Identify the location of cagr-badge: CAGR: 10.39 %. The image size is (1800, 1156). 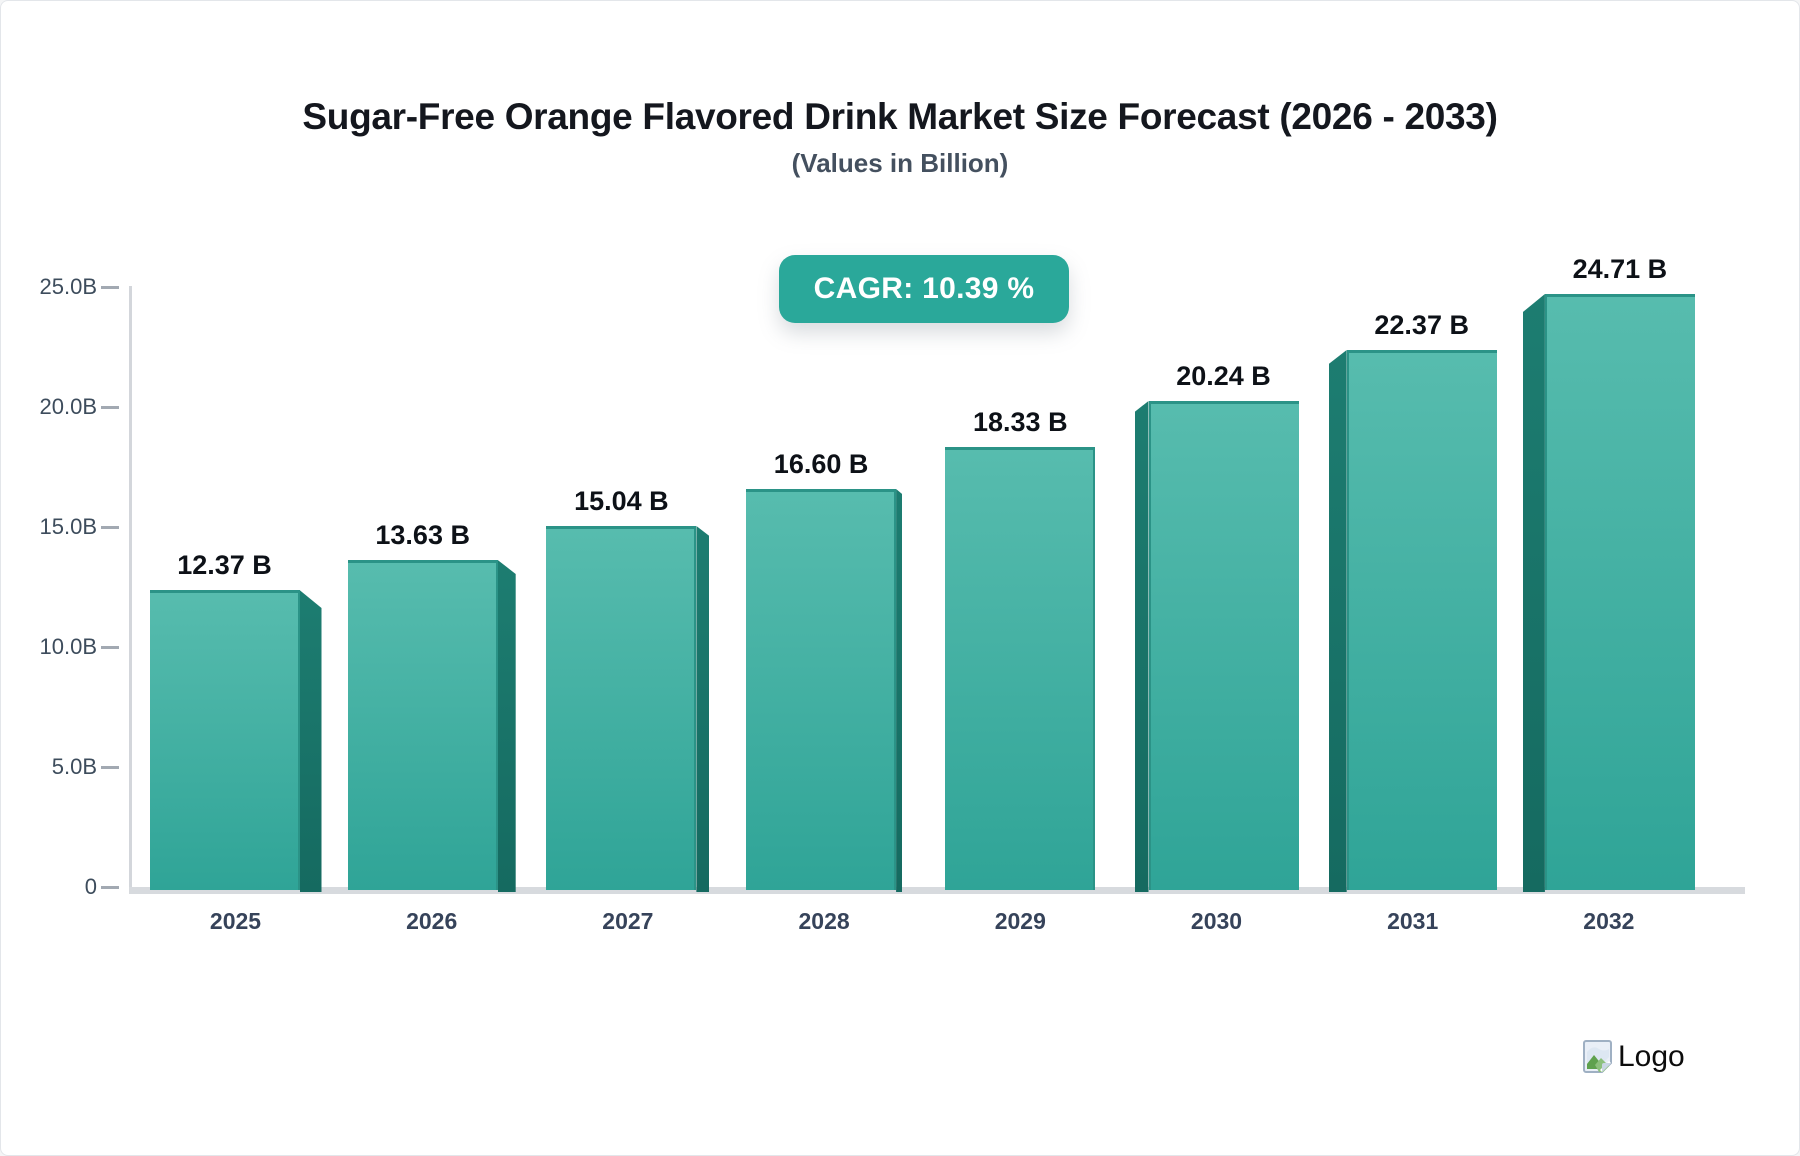
(924, 289).